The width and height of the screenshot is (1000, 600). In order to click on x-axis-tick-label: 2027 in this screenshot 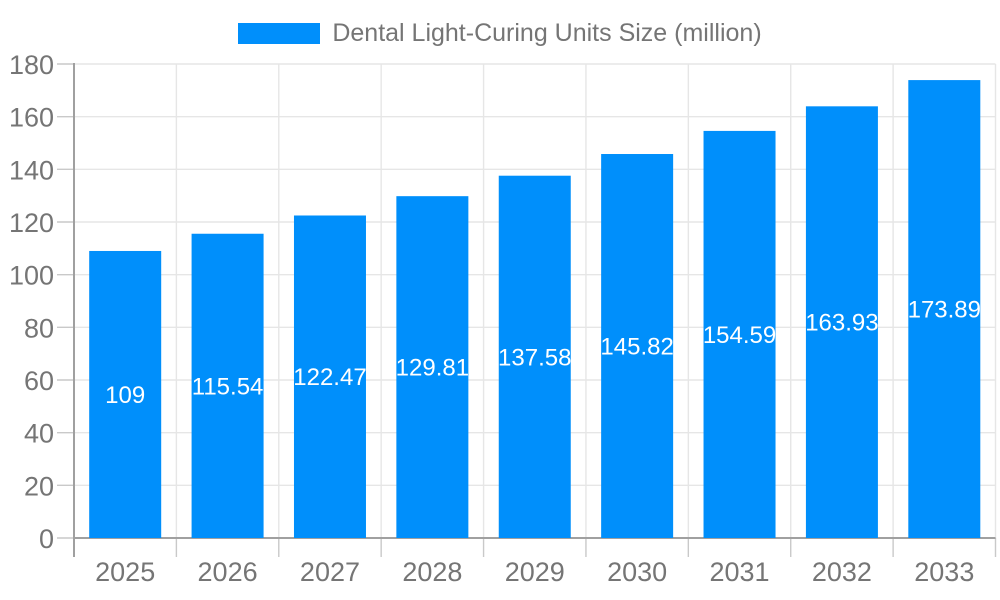, I will do `click(330, 572)`.